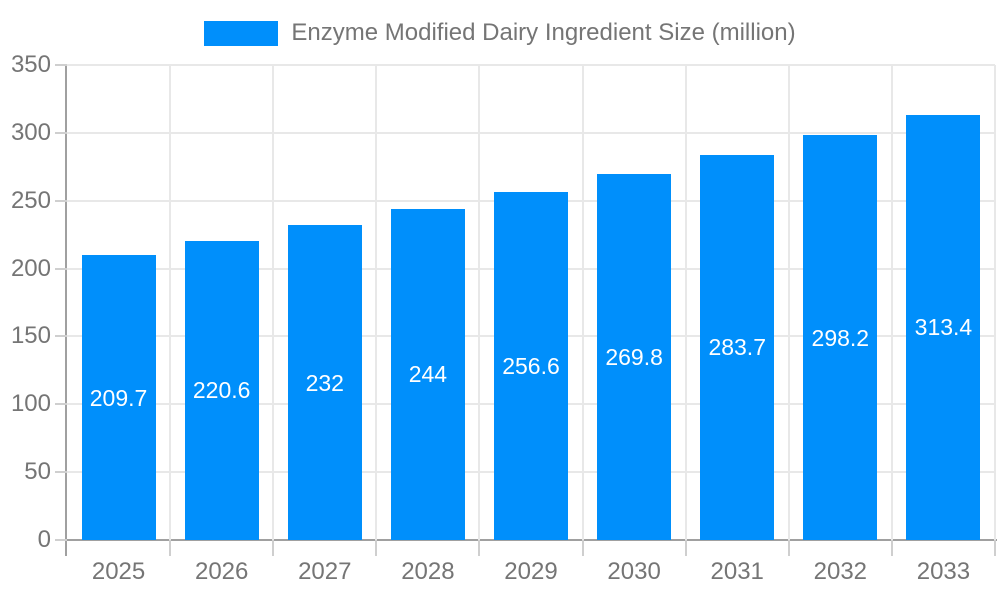  What do you see at coordinates (221, 571) in the screenshot?
I see `x-axis-label: 2026` at bounding box center [221, 571].